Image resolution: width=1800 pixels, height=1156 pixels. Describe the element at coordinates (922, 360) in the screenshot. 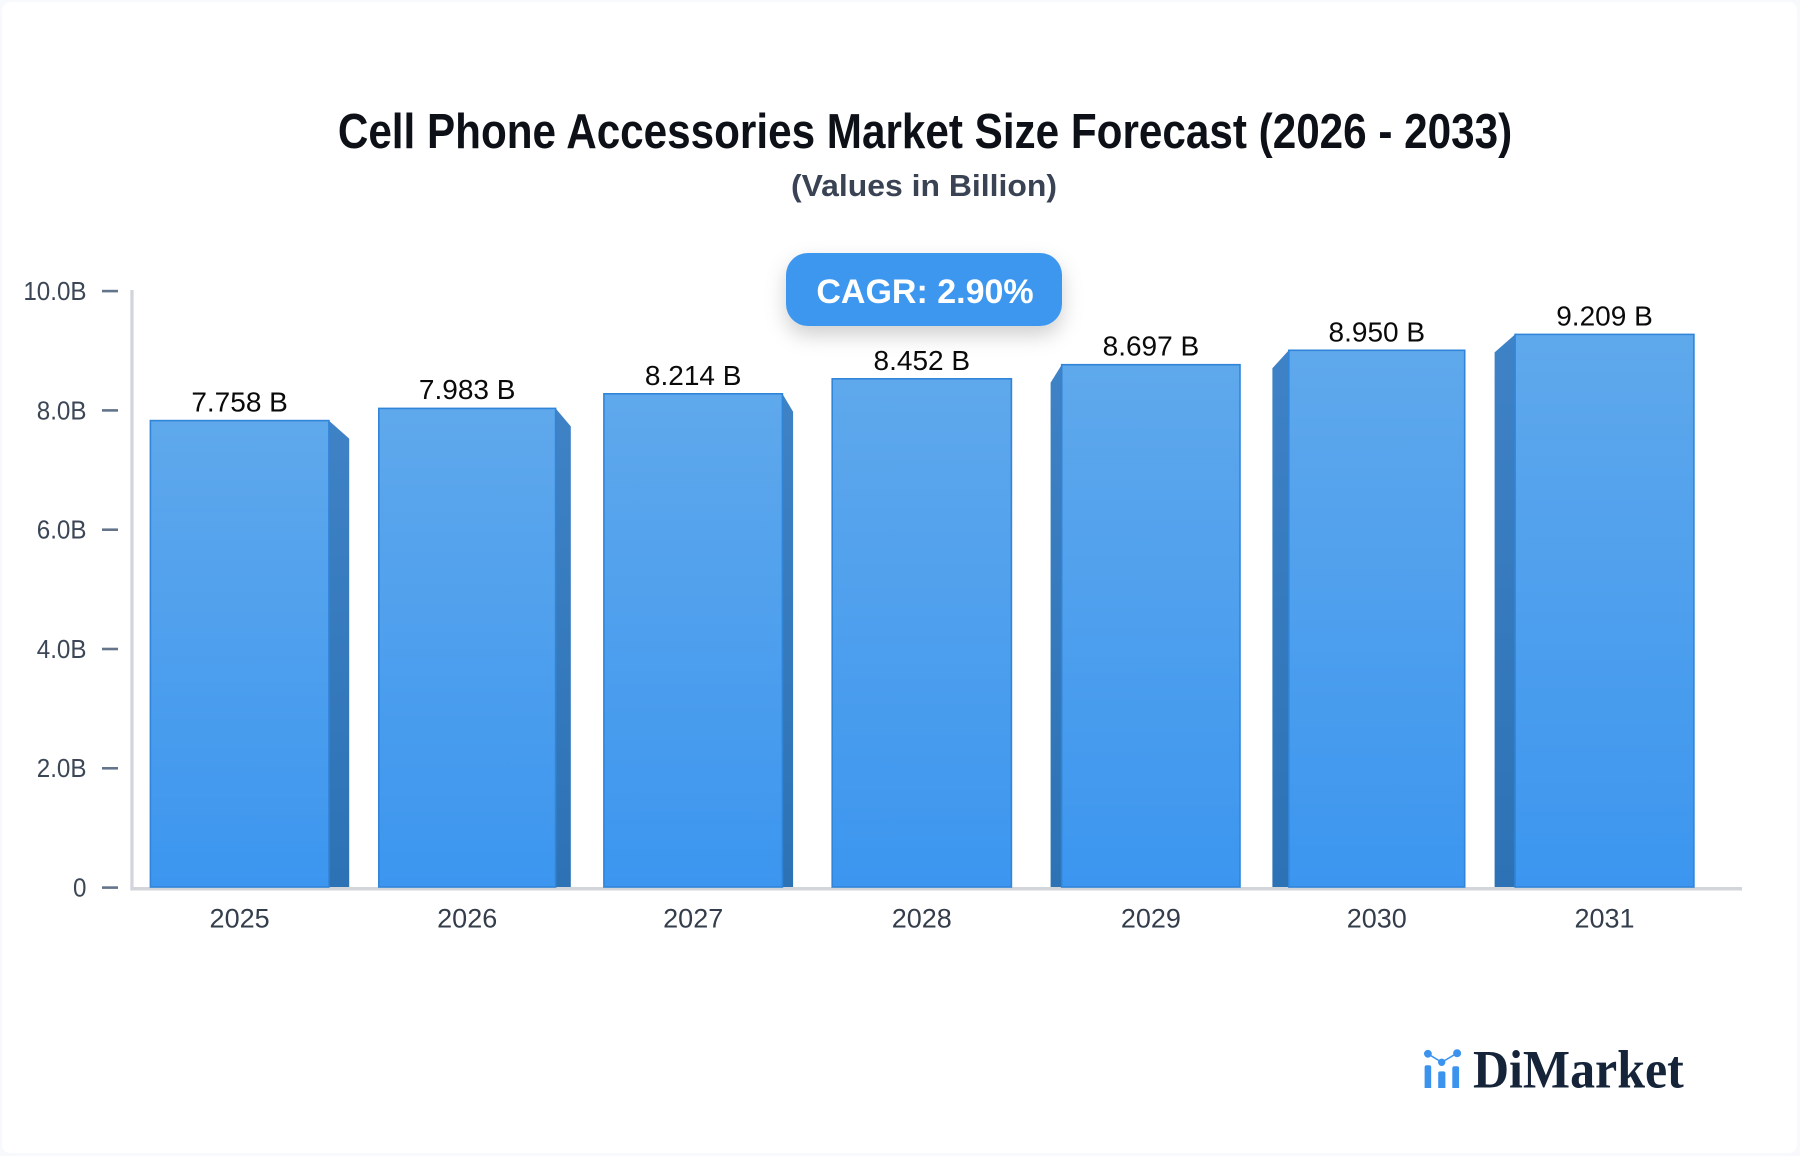

I see `svg-text: 8.452 B` at that location.